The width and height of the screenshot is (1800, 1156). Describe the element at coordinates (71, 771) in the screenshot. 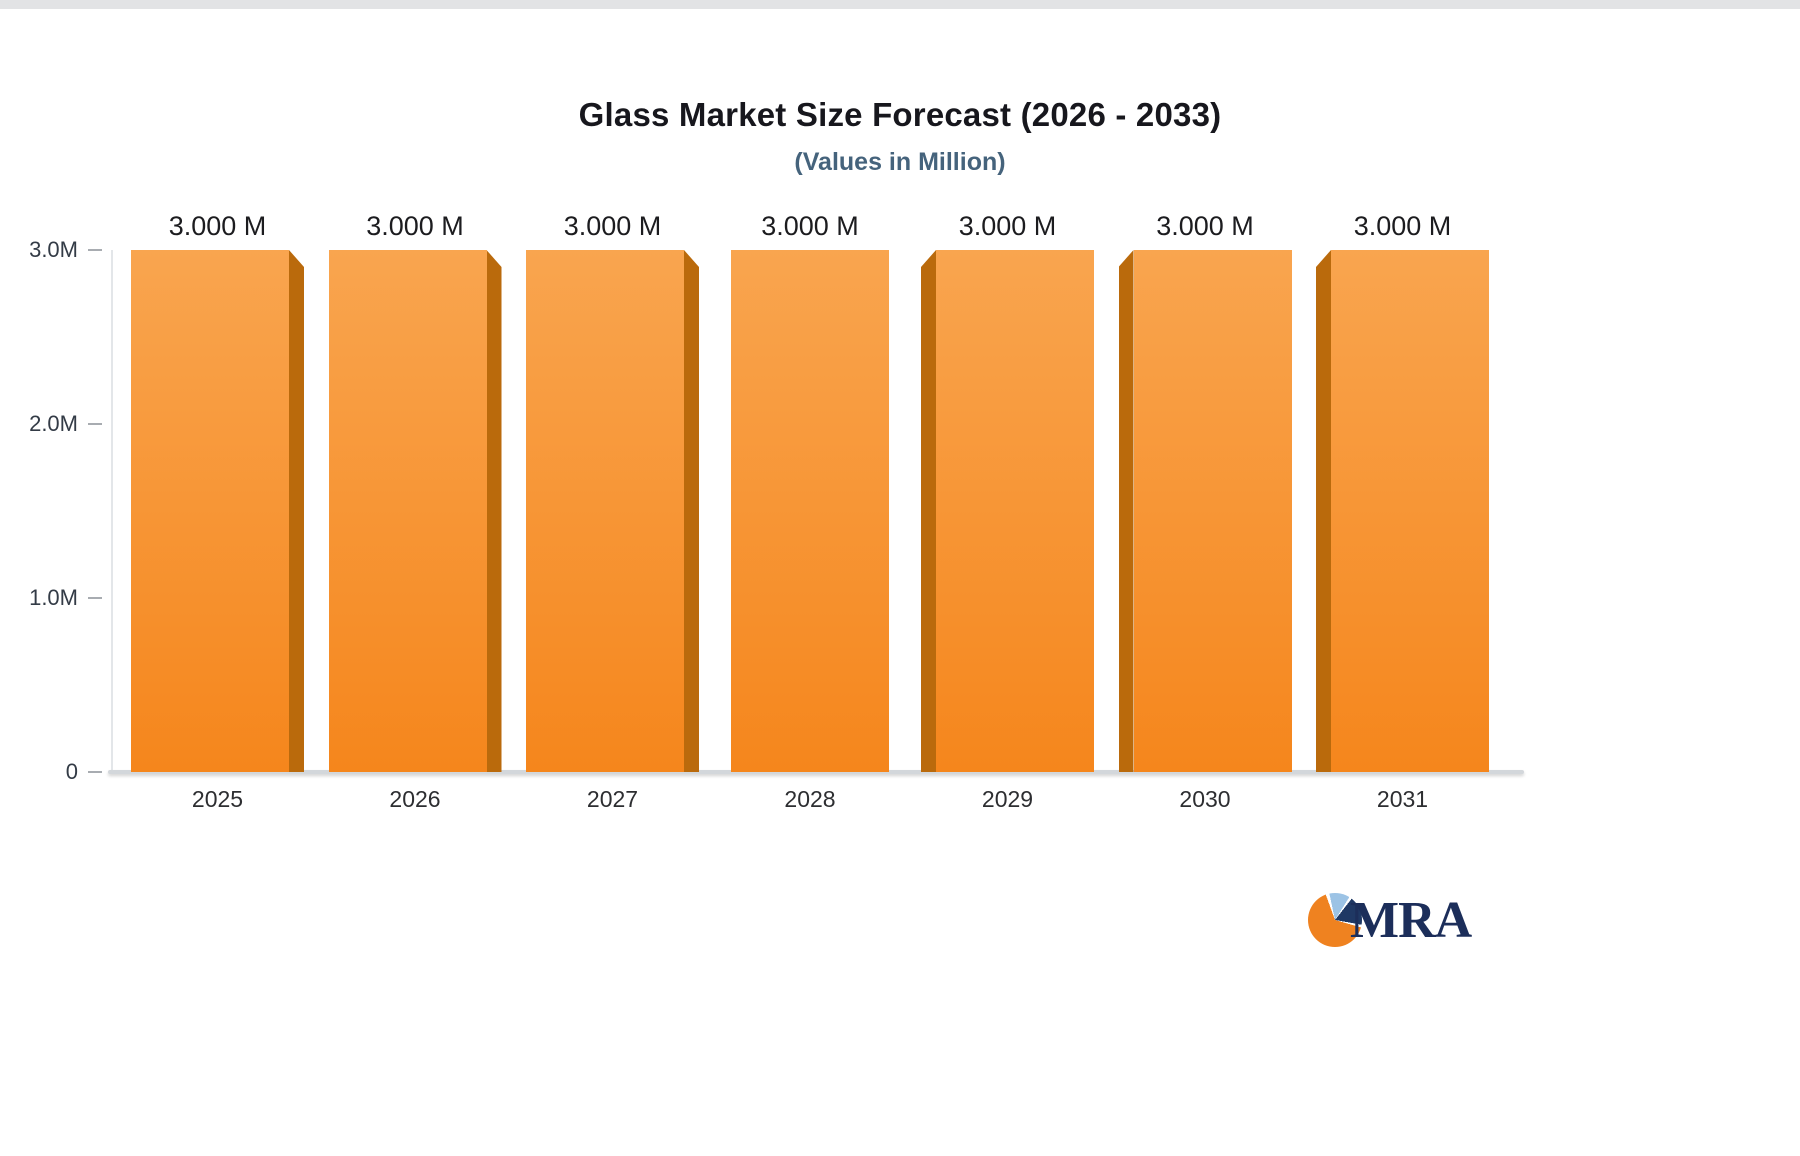

I see `y-axis-tick-label: 0` at that location.